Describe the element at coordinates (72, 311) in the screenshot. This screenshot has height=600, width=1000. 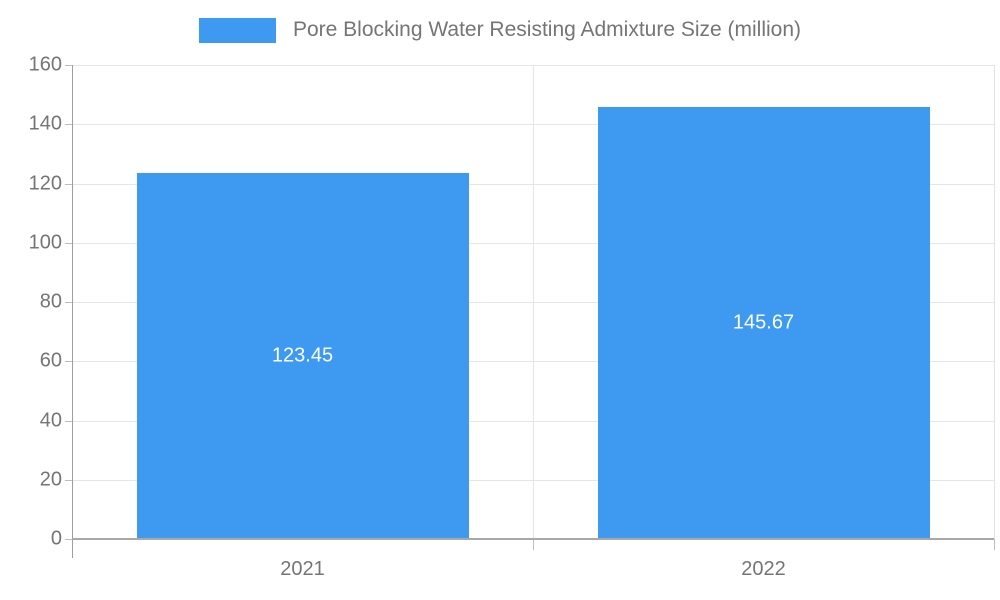
I see `y-axis-line` at that location.